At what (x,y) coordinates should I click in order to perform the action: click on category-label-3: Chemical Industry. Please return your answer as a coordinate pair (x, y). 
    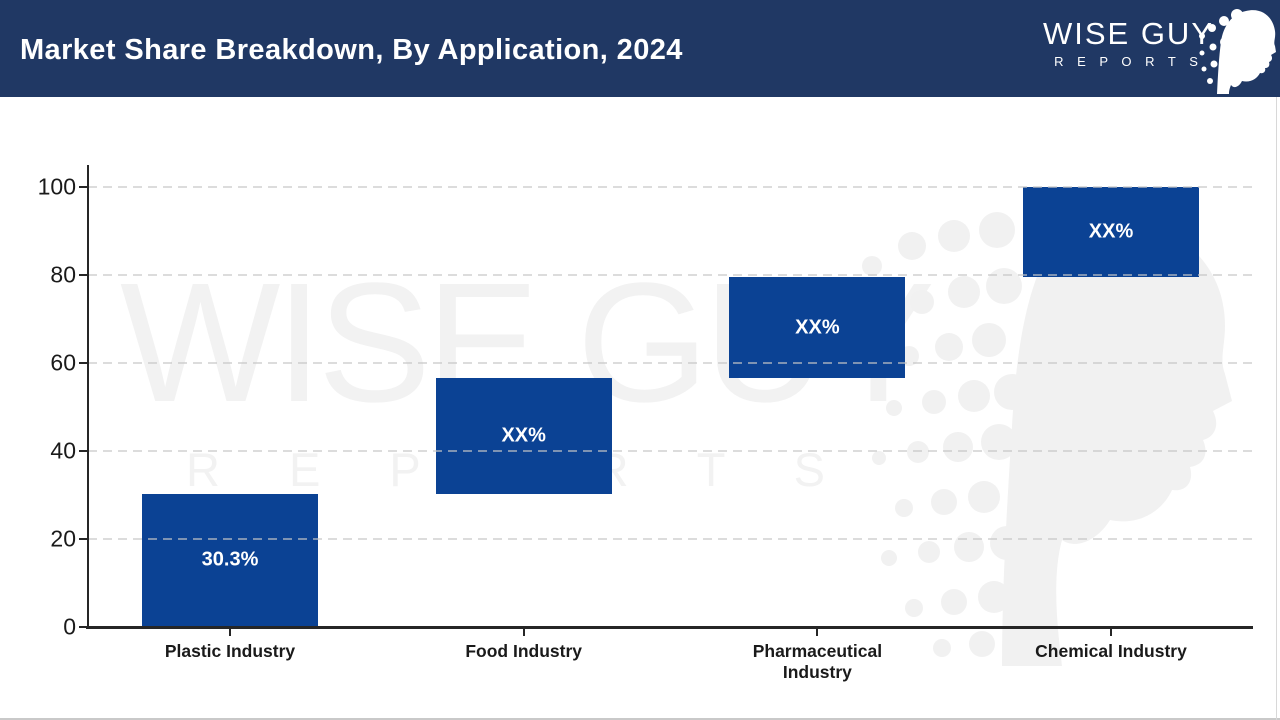
    Looking at the image, I should click on (1111, 651).